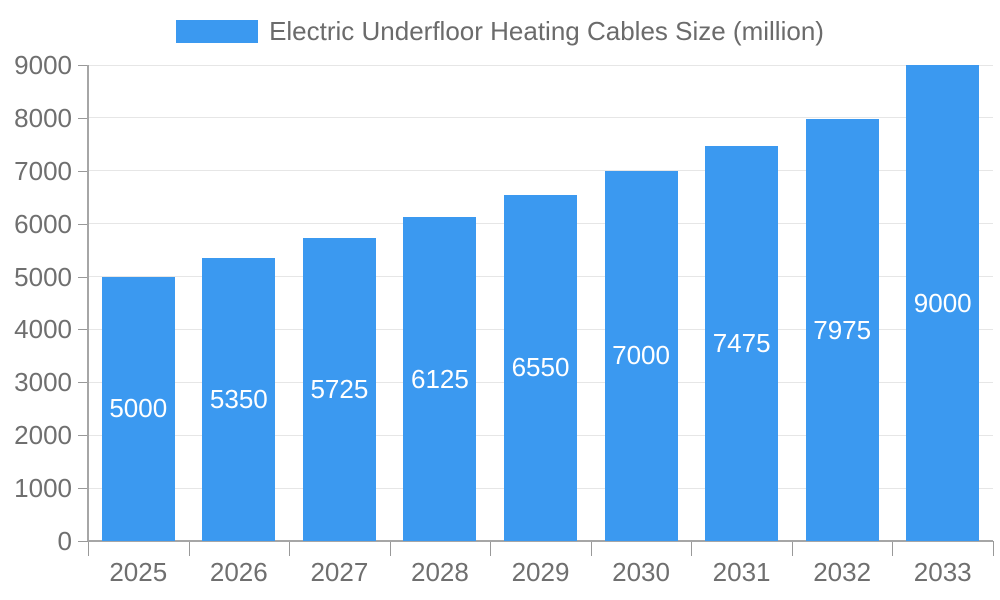 This screenshot has height=600, width=1000. I want to click on x-axis-tick-label: 2031, so click(741, 572).